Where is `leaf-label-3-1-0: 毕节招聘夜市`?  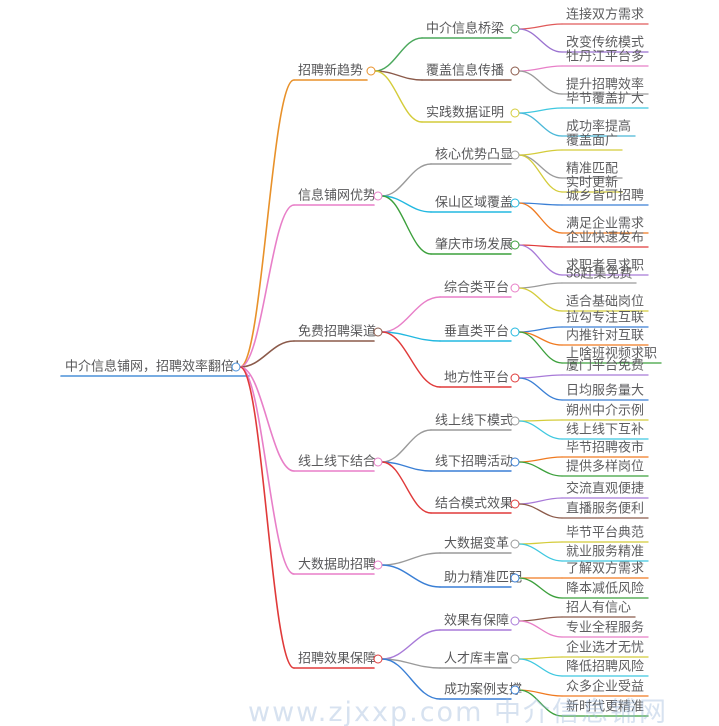 leaf-label-3-1-0: 毕节招聘夜市 is located at coordinates (605, 447).